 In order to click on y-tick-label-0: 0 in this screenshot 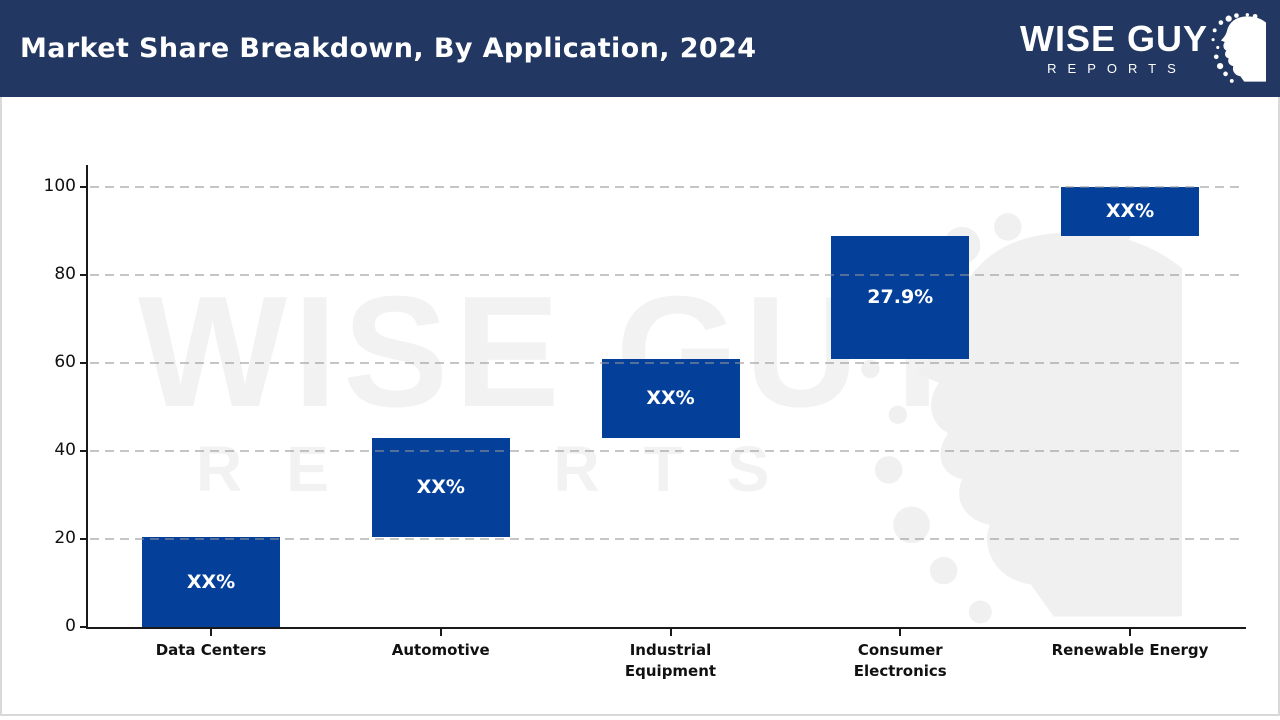, I will do `click(70, 626)`.